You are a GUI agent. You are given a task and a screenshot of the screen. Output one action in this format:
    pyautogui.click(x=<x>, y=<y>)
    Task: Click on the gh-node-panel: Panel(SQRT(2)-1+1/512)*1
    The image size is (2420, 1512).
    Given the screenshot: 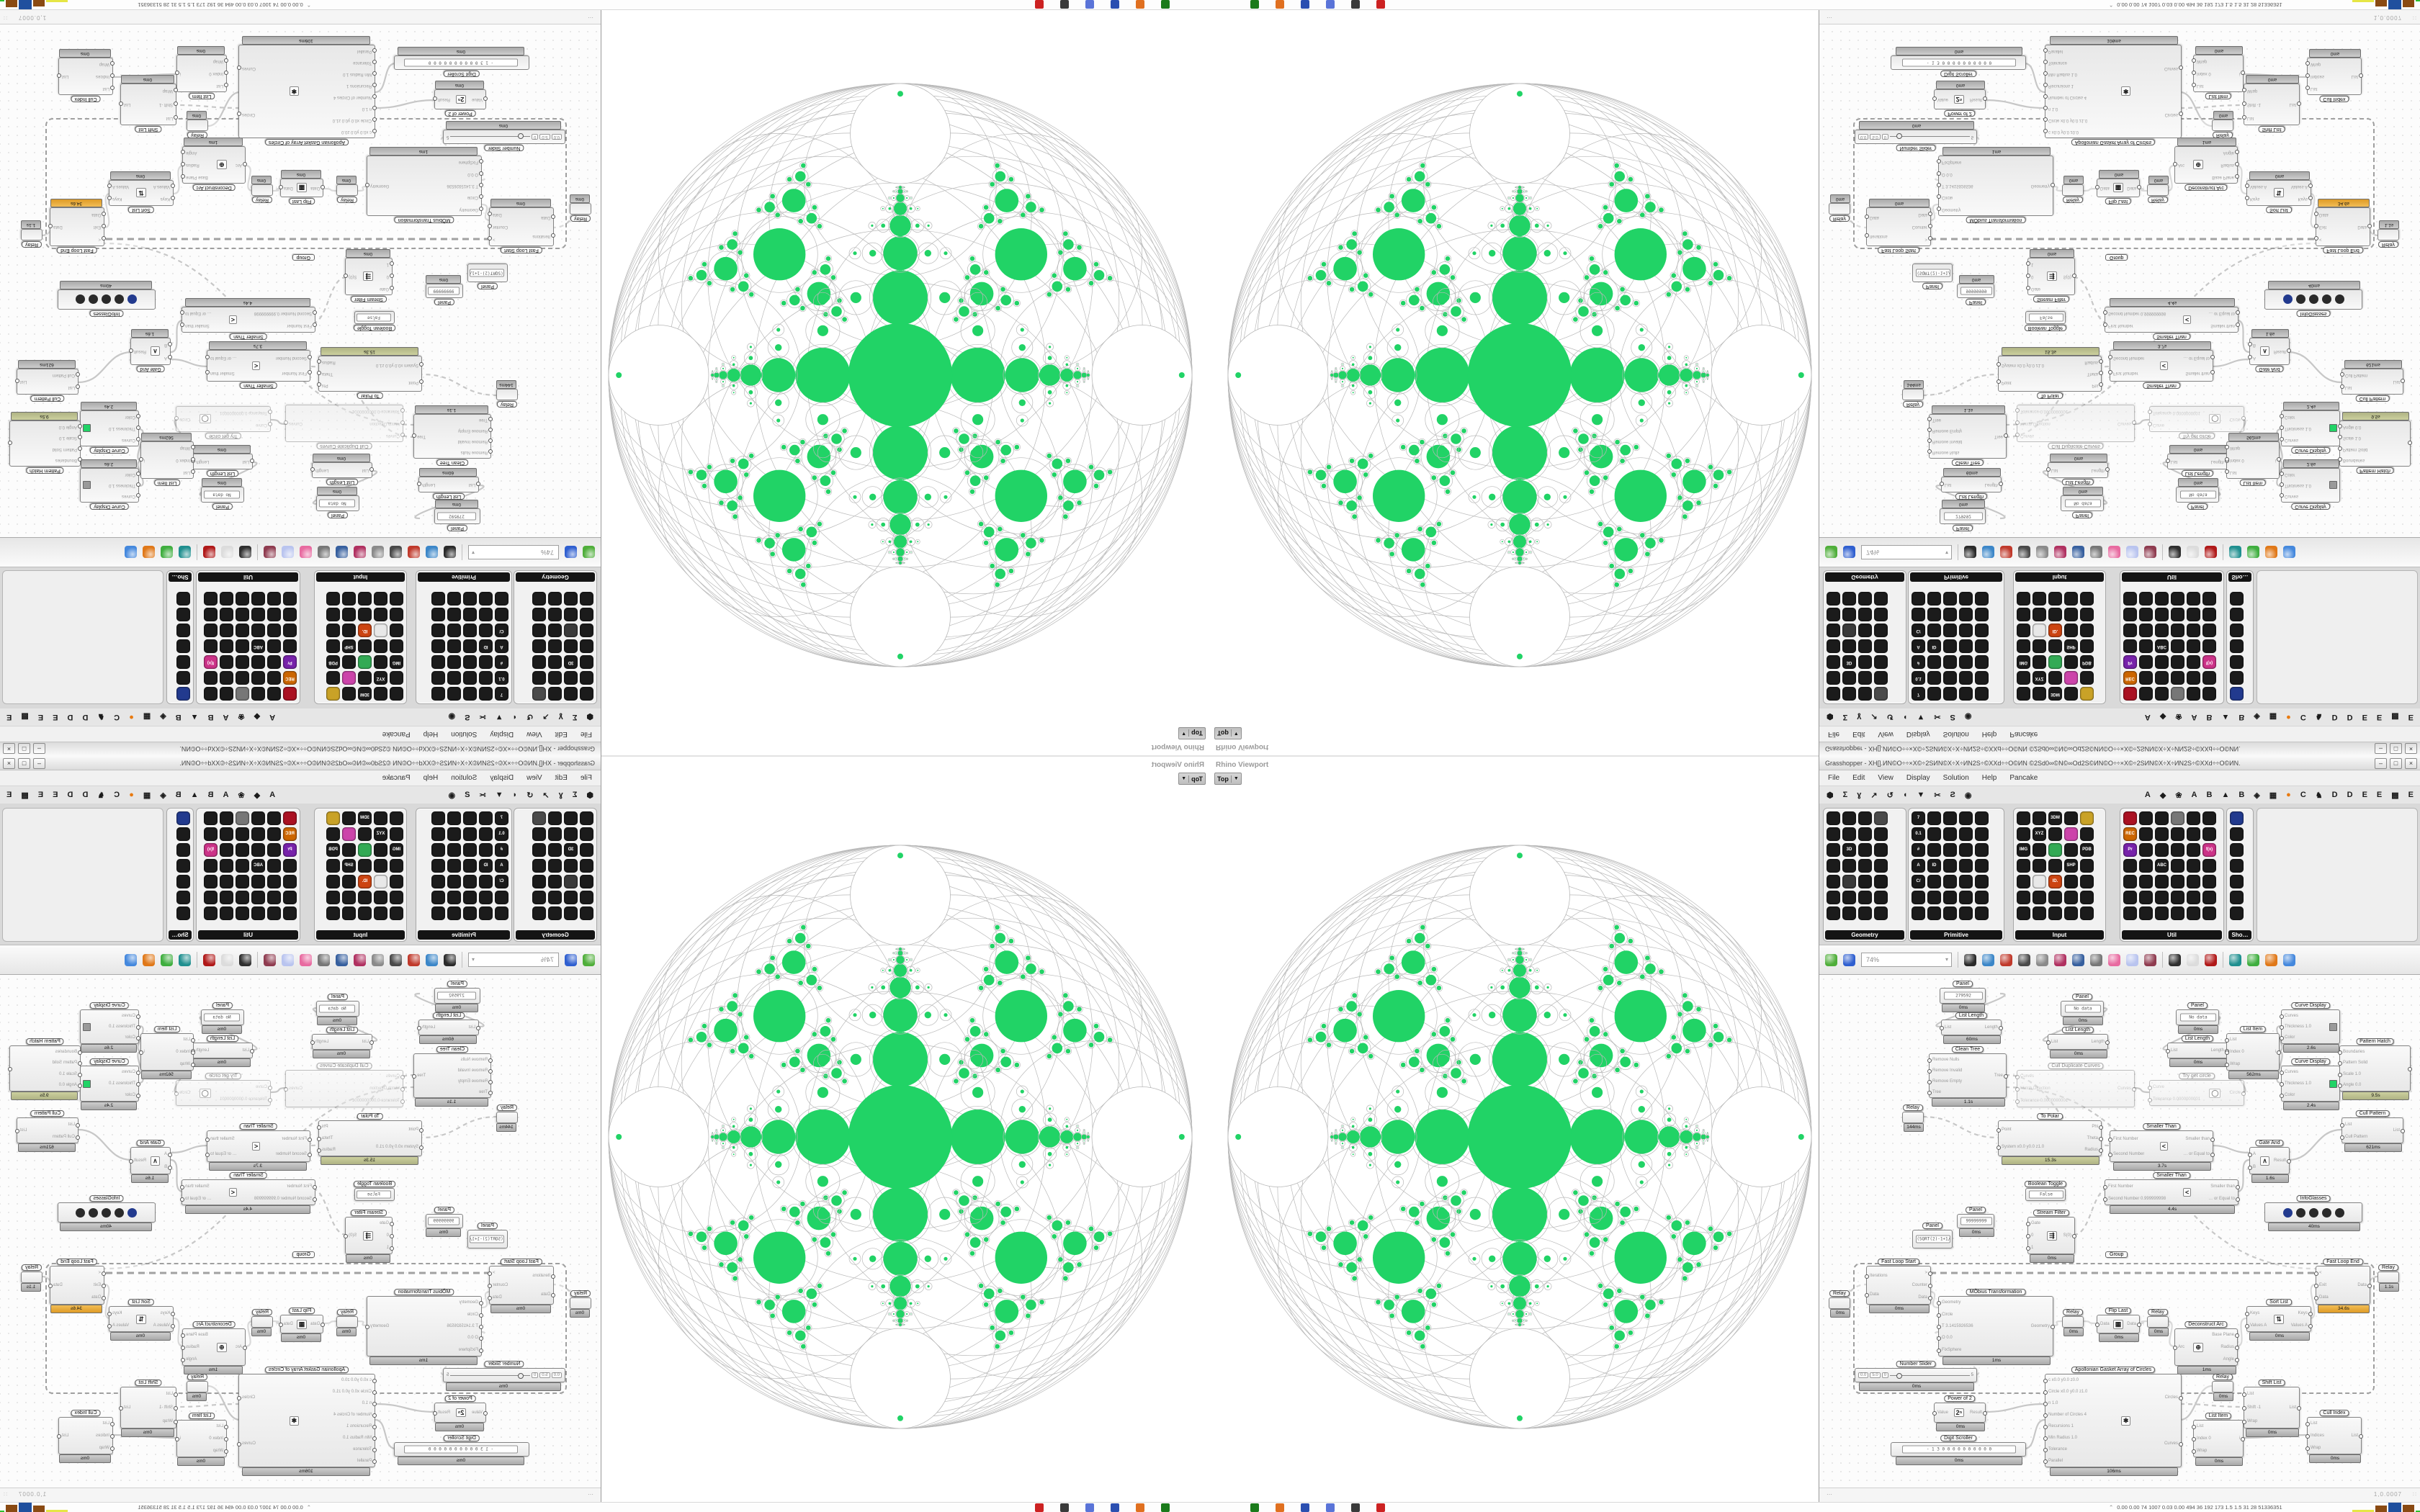 What is the action you would take?
    pyautogui.click(x=488, y=276)
    